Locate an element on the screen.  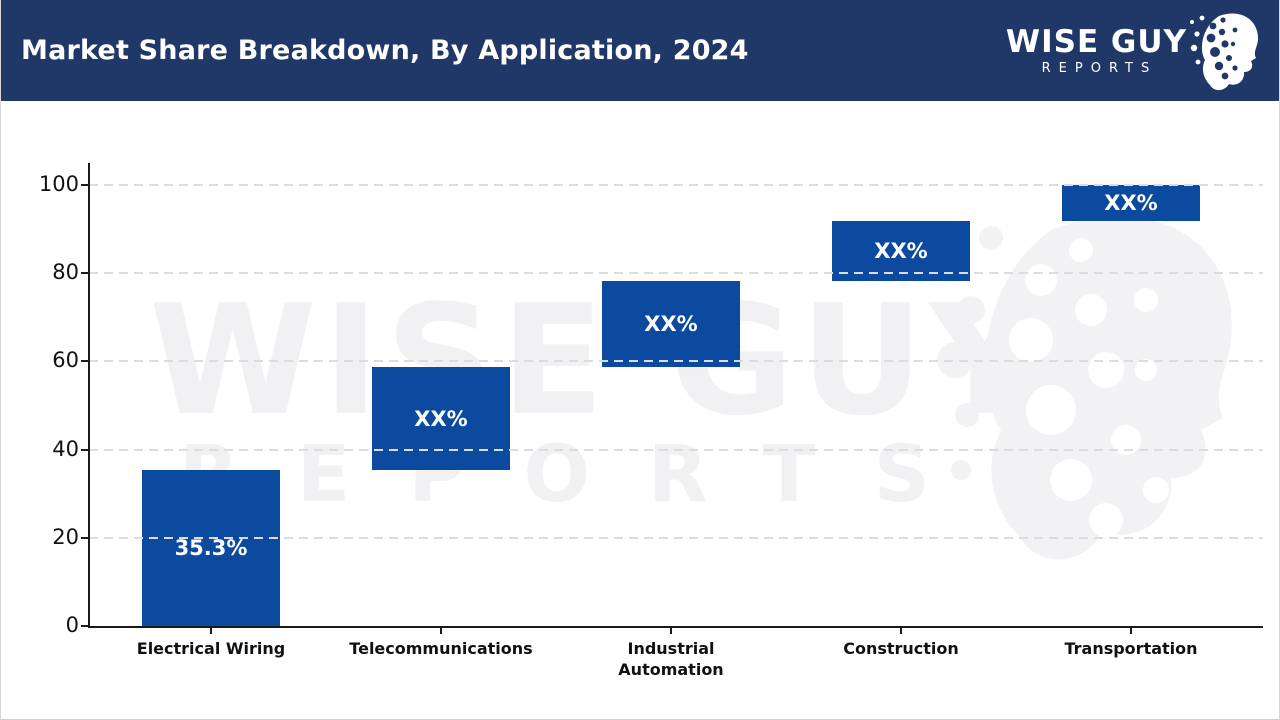
y-axis is located at coordinates (89, 395).